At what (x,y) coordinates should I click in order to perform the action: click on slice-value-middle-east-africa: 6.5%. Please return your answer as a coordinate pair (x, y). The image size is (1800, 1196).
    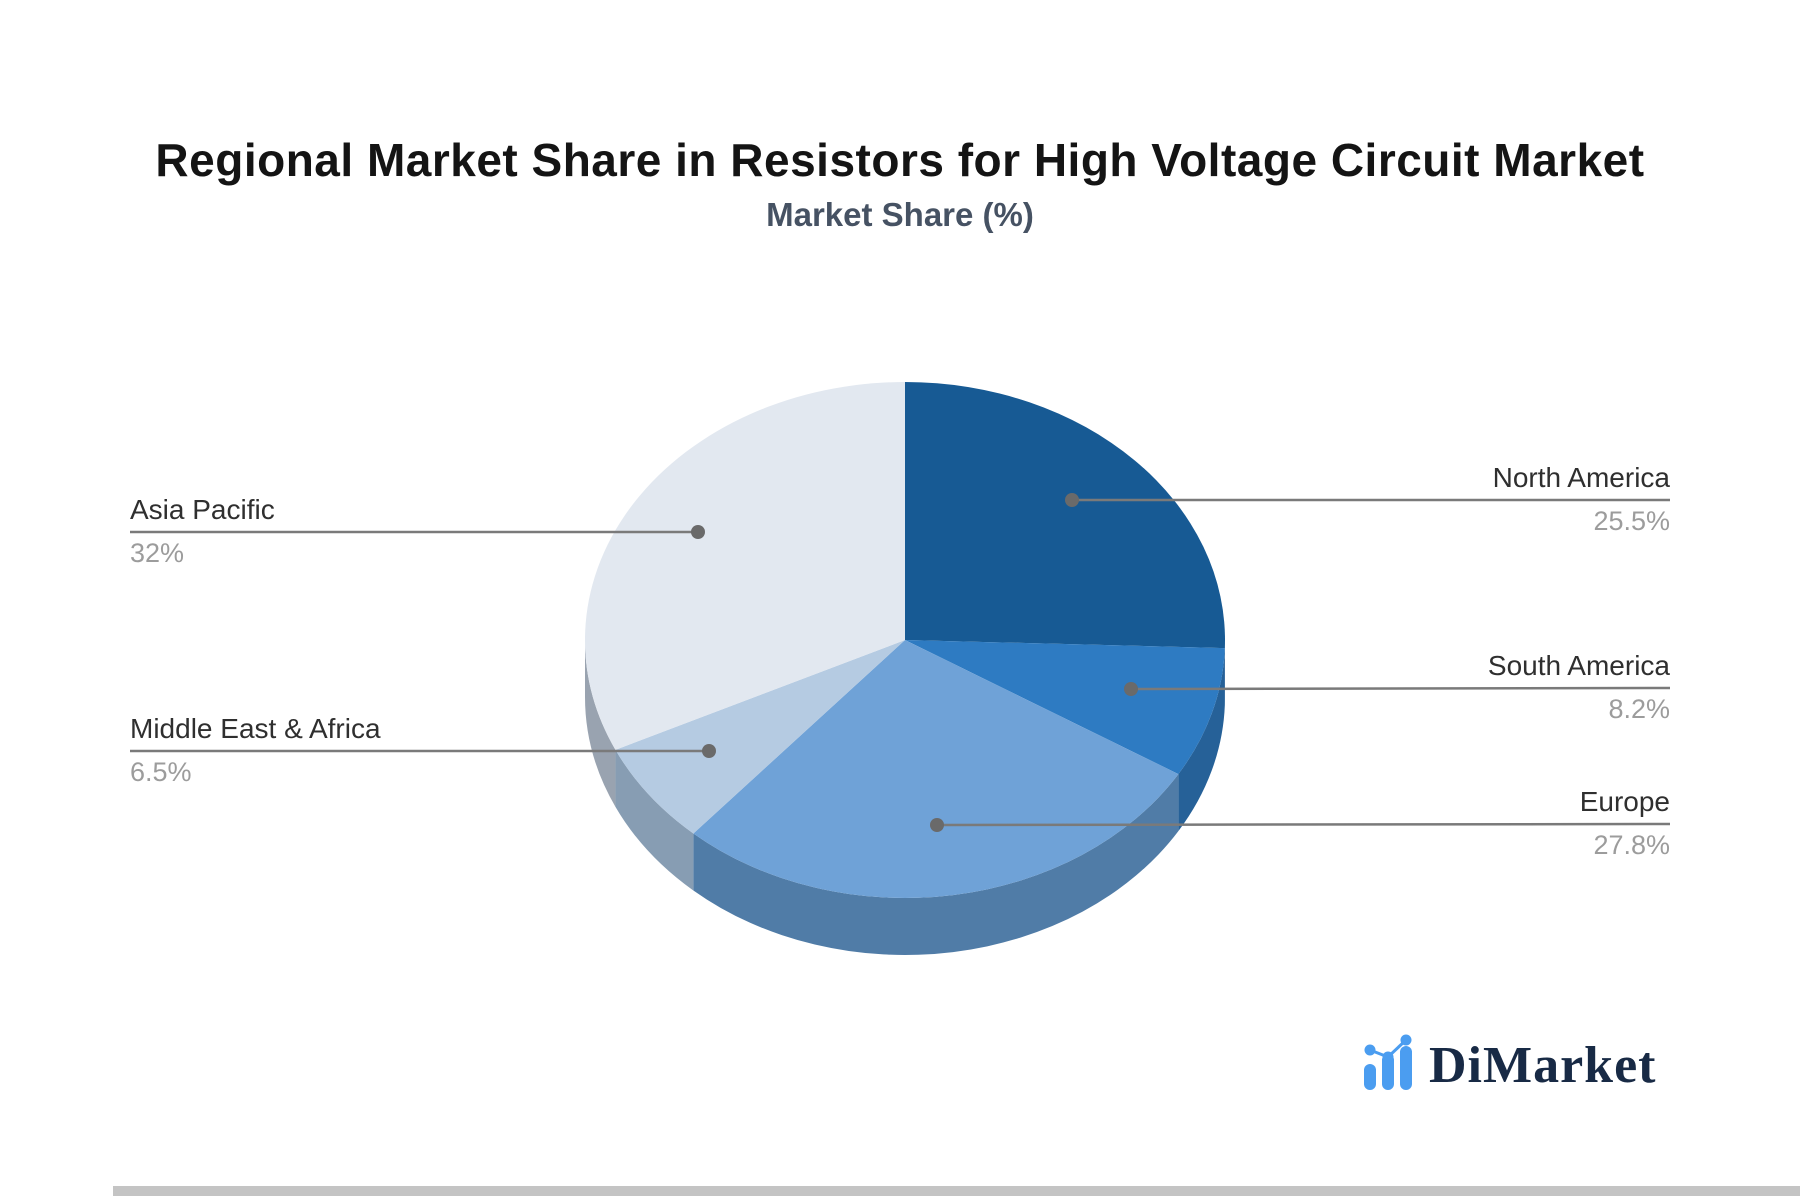
    Looking at the image, I should click on (161, 772).